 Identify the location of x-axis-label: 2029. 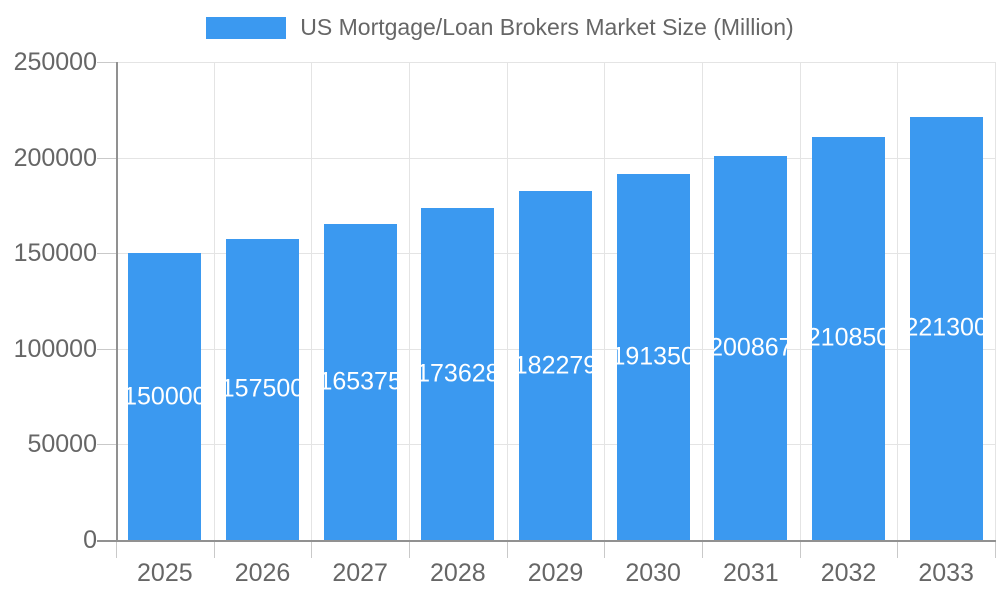
(555, 573).